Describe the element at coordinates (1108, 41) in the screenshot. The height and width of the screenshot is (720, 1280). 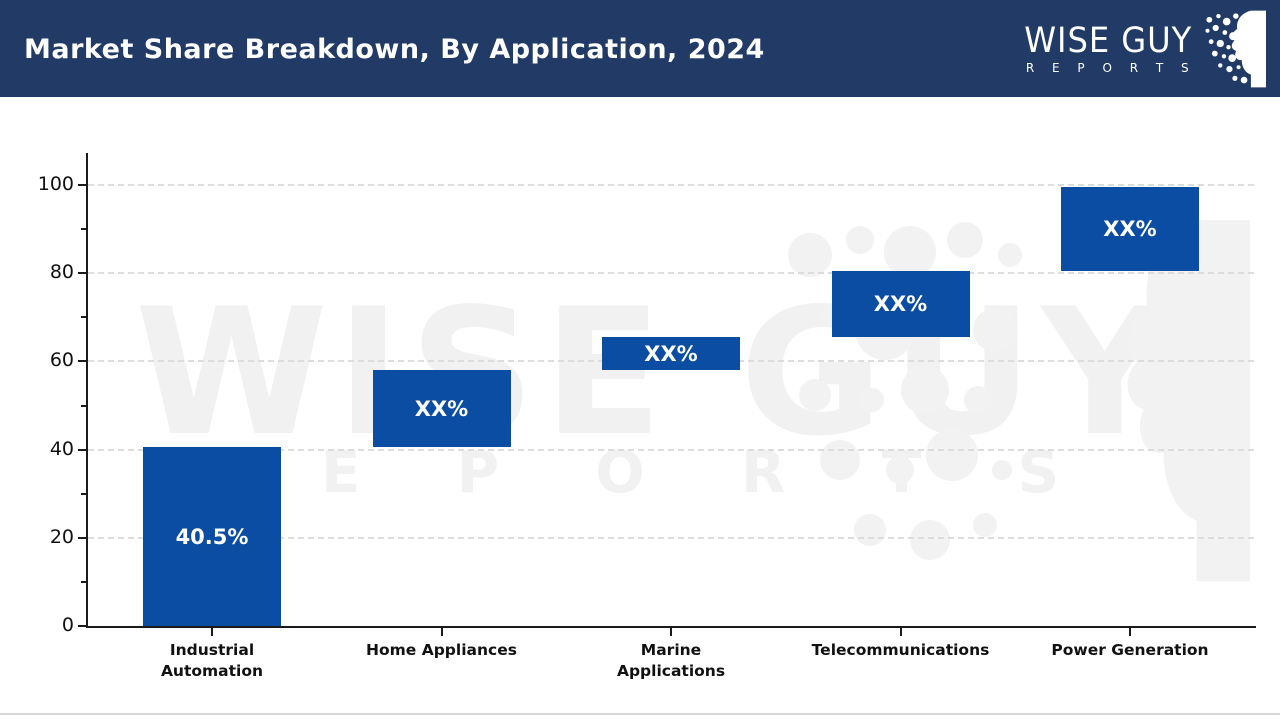
I see `logo-wordmark: WISE GUY` at that location.